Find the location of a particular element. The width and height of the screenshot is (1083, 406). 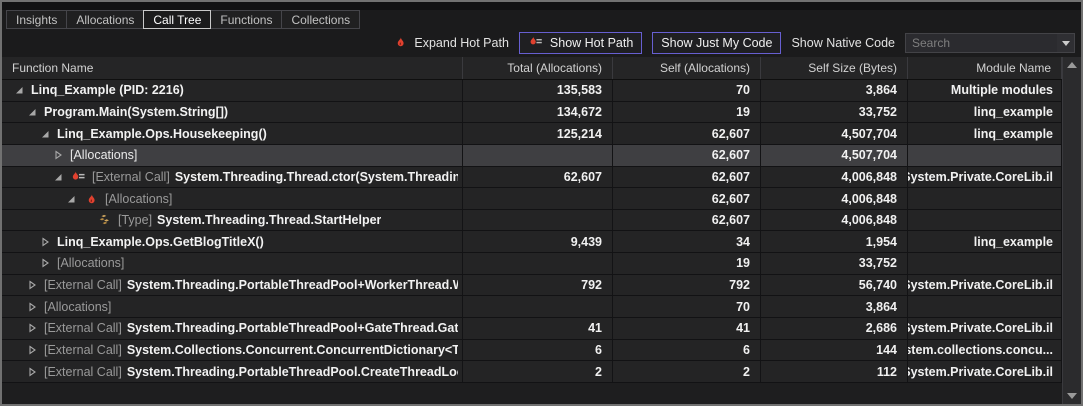

function-name: Linq_Example.Ops.GetBlogTitleX() is located at coordinates (160, 241).